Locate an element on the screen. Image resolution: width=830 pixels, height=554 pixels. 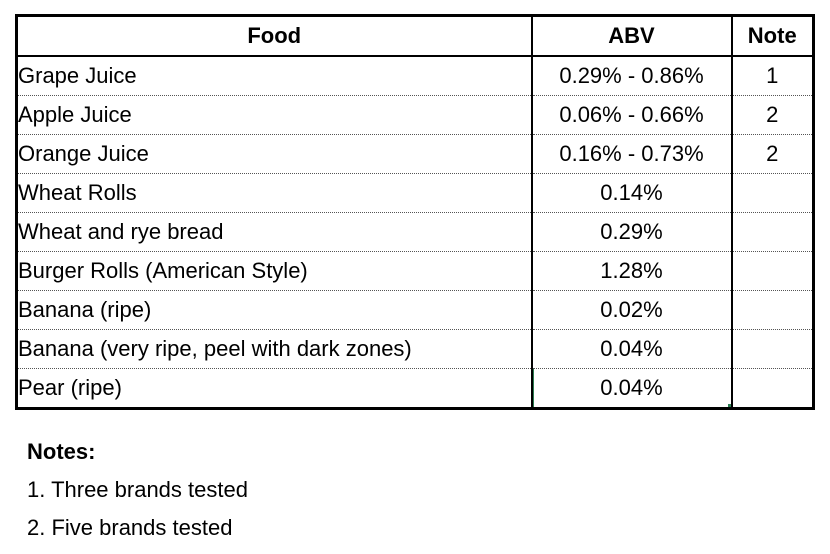
header-food: Food is located at coordinates (274, 36).